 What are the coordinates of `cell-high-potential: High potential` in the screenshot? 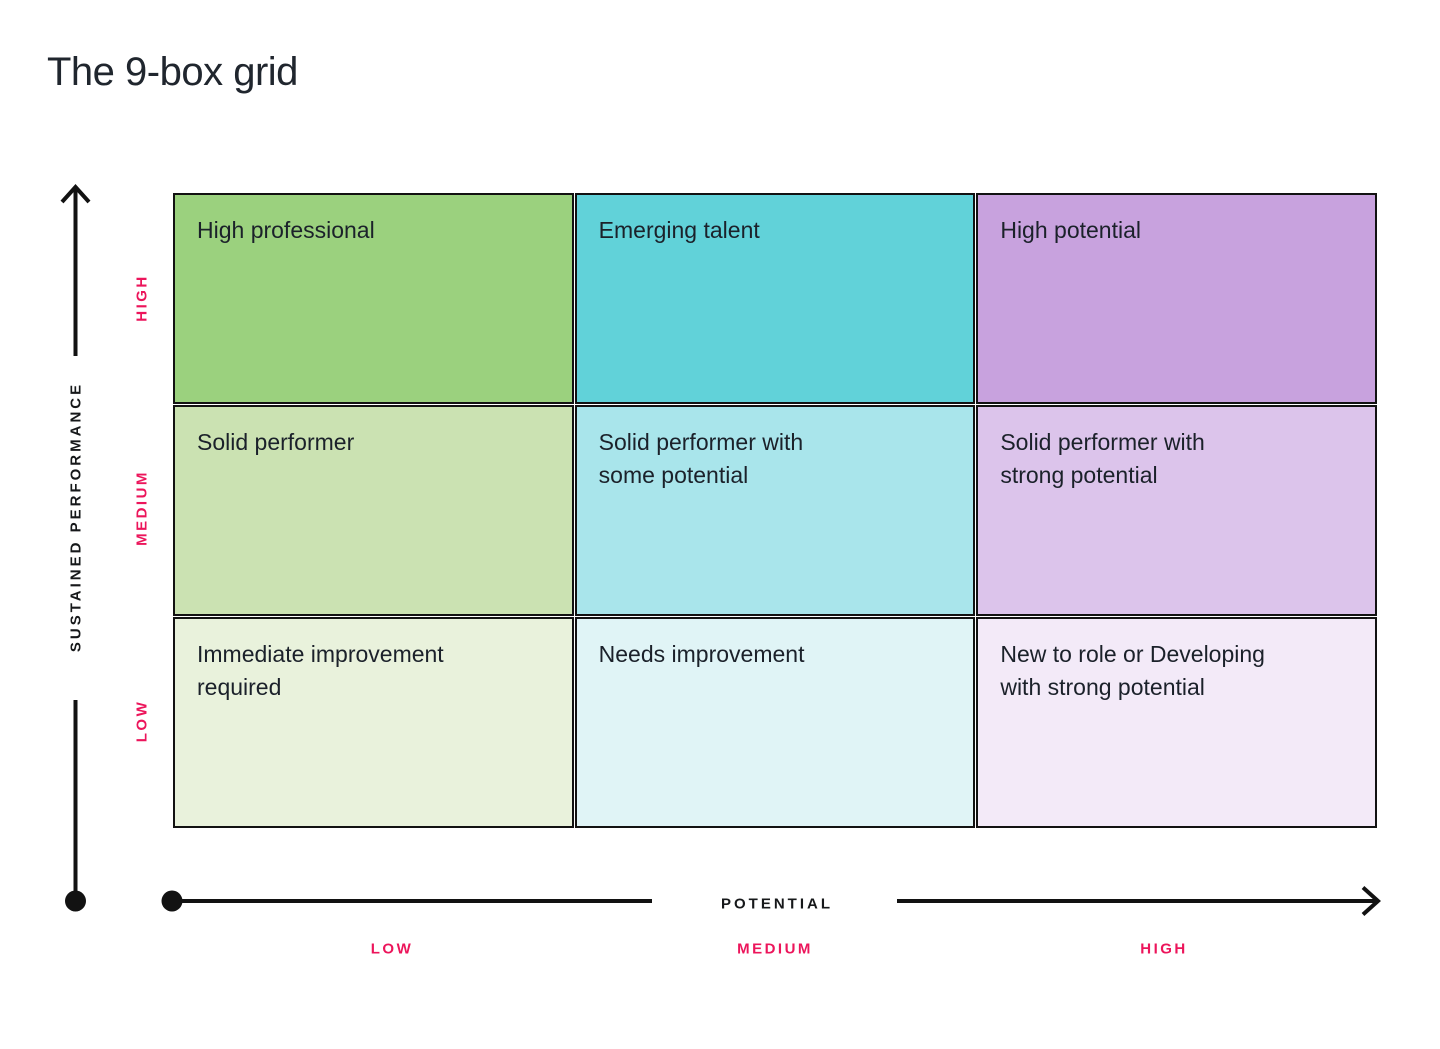 It's located at (1176, 298).